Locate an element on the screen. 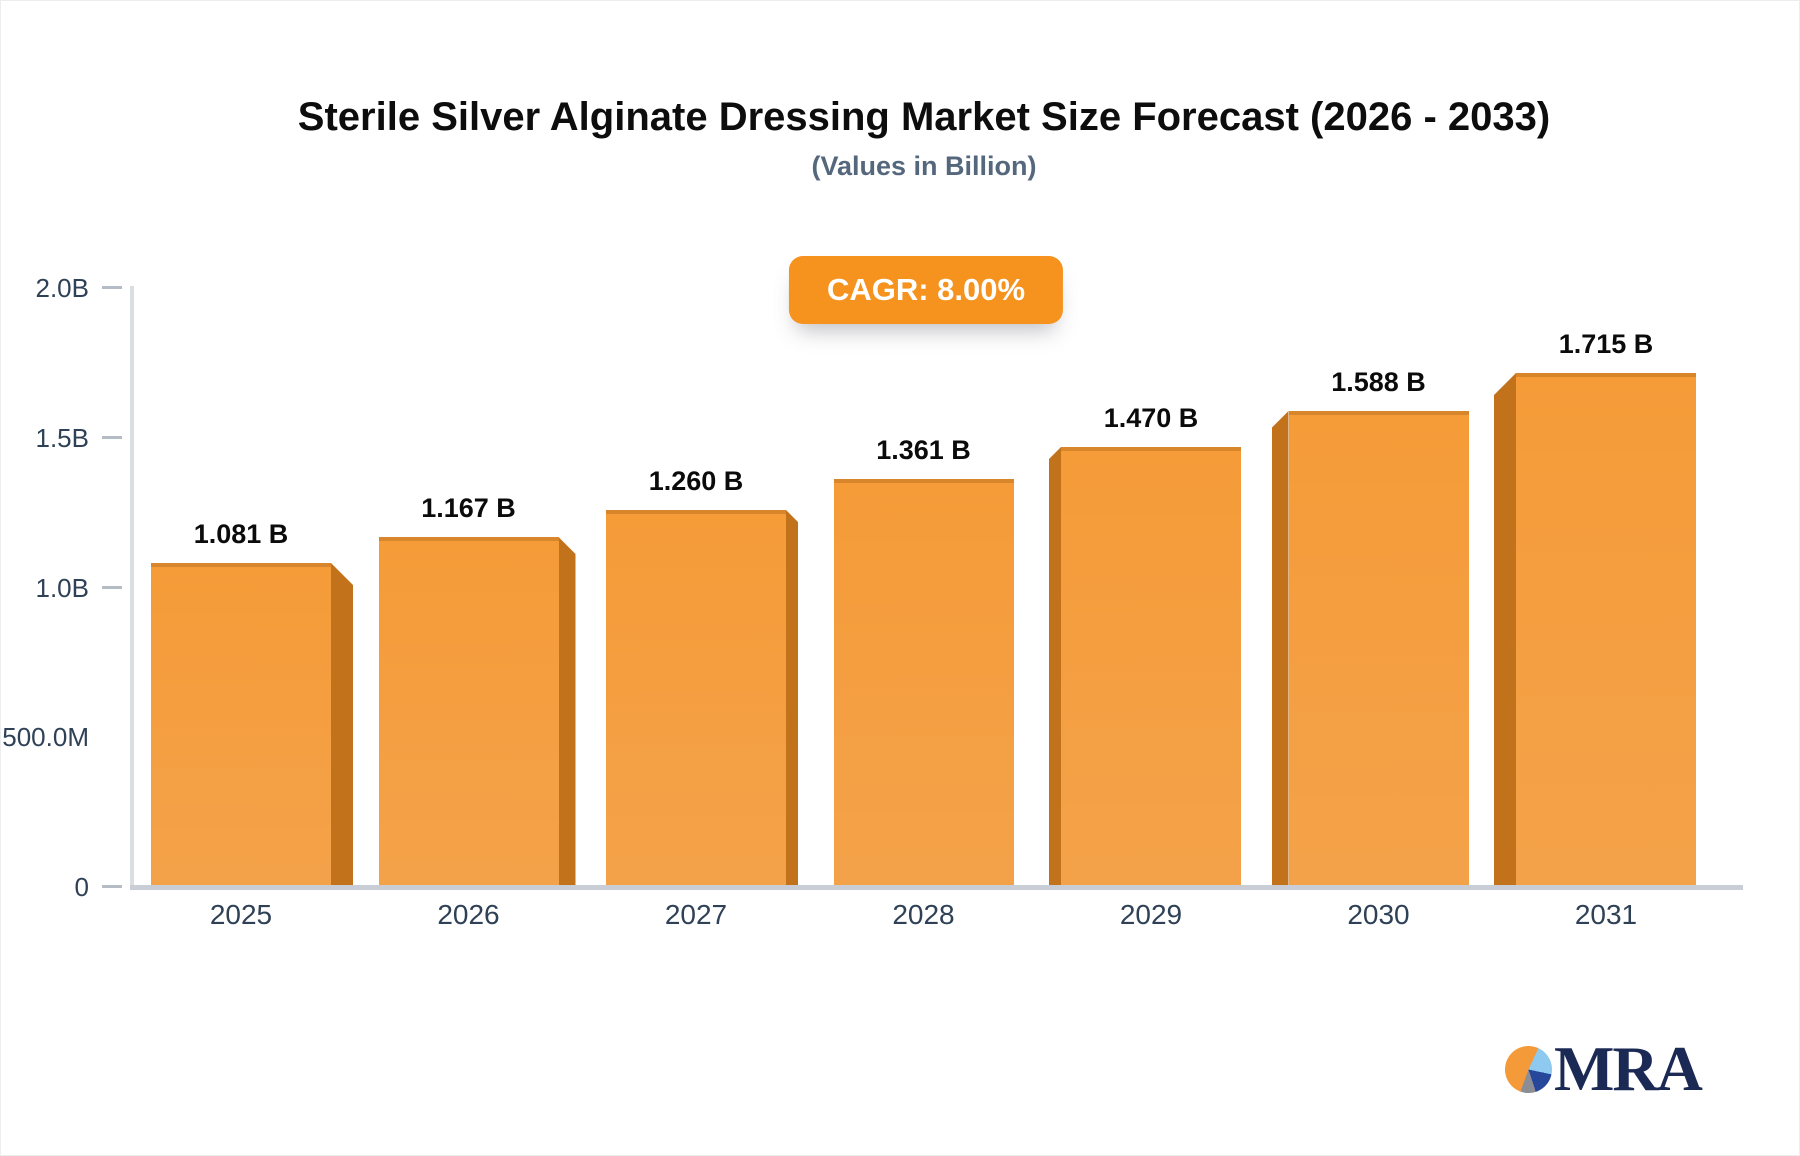 The width and height of the screenshot is (1800, 1156). y-tick-label-3: 500.0M is located at coordinates (45, 737).